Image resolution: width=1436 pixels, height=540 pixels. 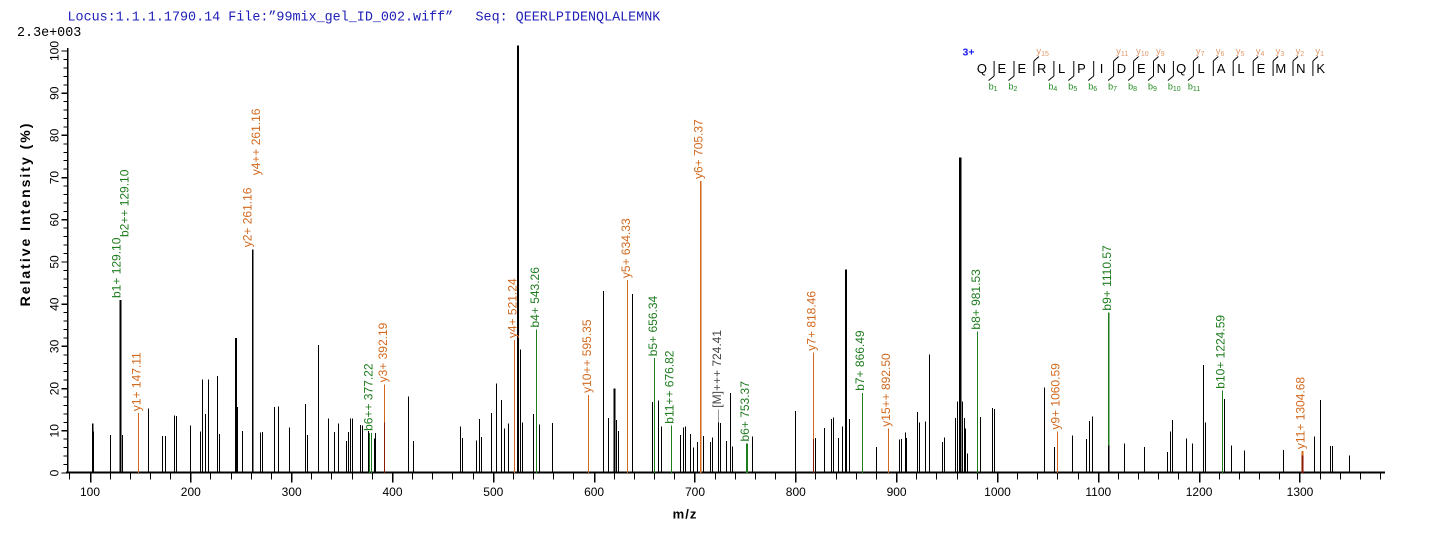 What do you see at coordinates (55, 93) in the screenshot?
I see `svg-text: 90` at bounding box center [55, 93].